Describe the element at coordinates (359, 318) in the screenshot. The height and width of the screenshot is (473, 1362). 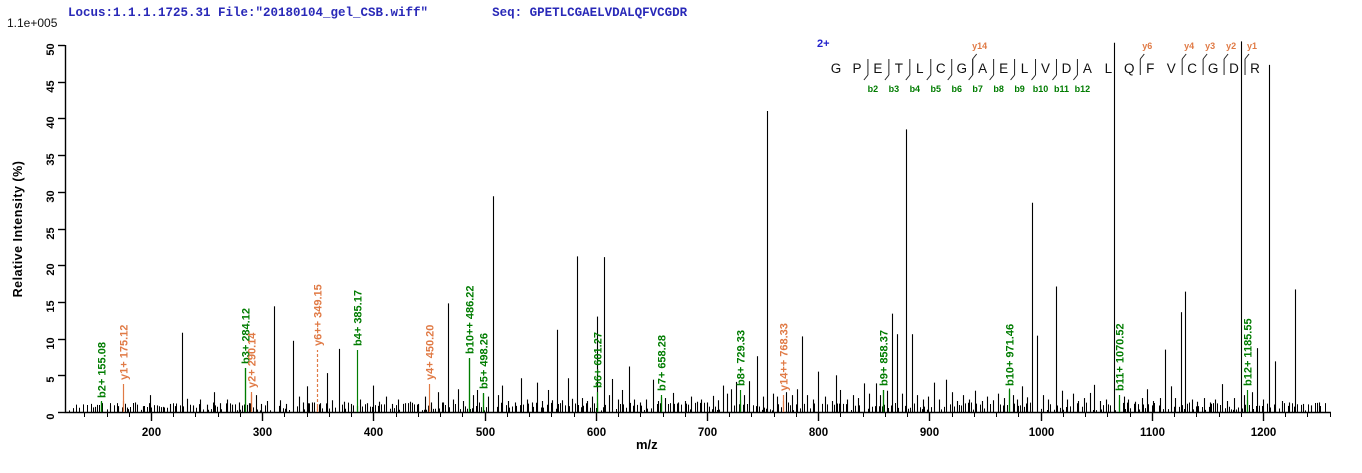
I see `svg-text: b4+ 385.17` at that location.